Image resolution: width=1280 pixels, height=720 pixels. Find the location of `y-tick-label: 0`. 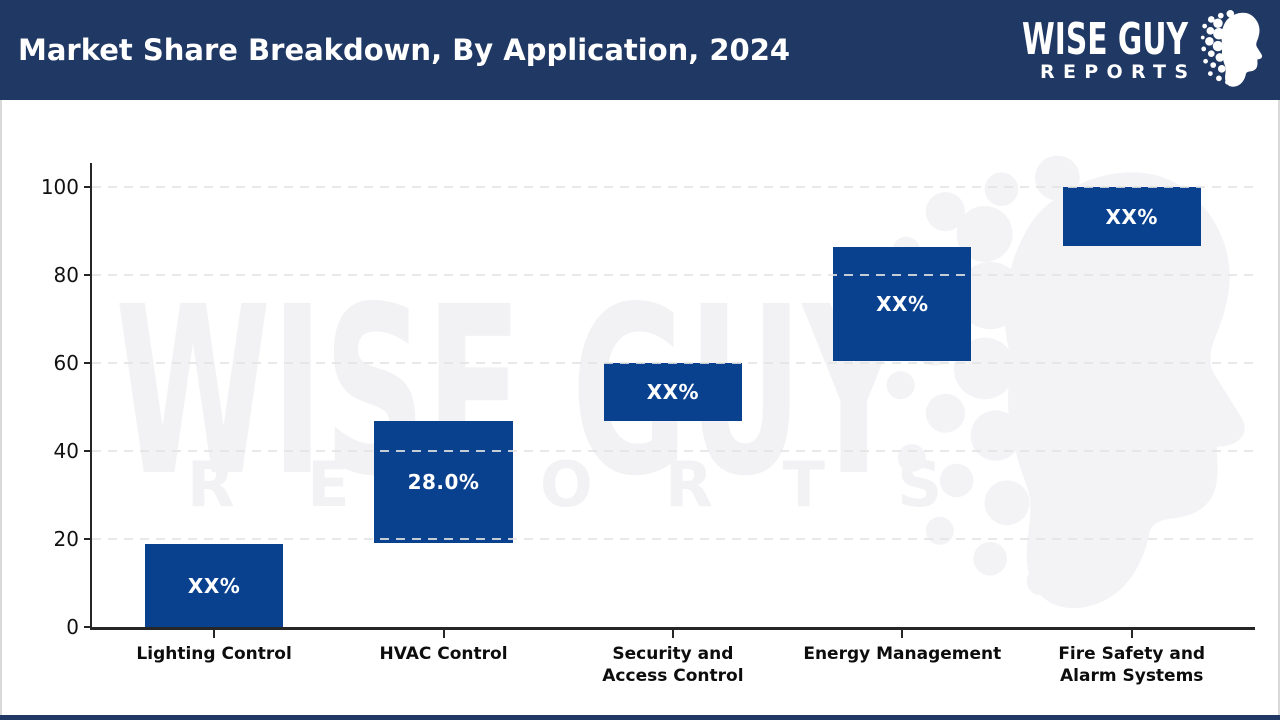

y-tick-label: 0 is located at coordinates (72, 627).